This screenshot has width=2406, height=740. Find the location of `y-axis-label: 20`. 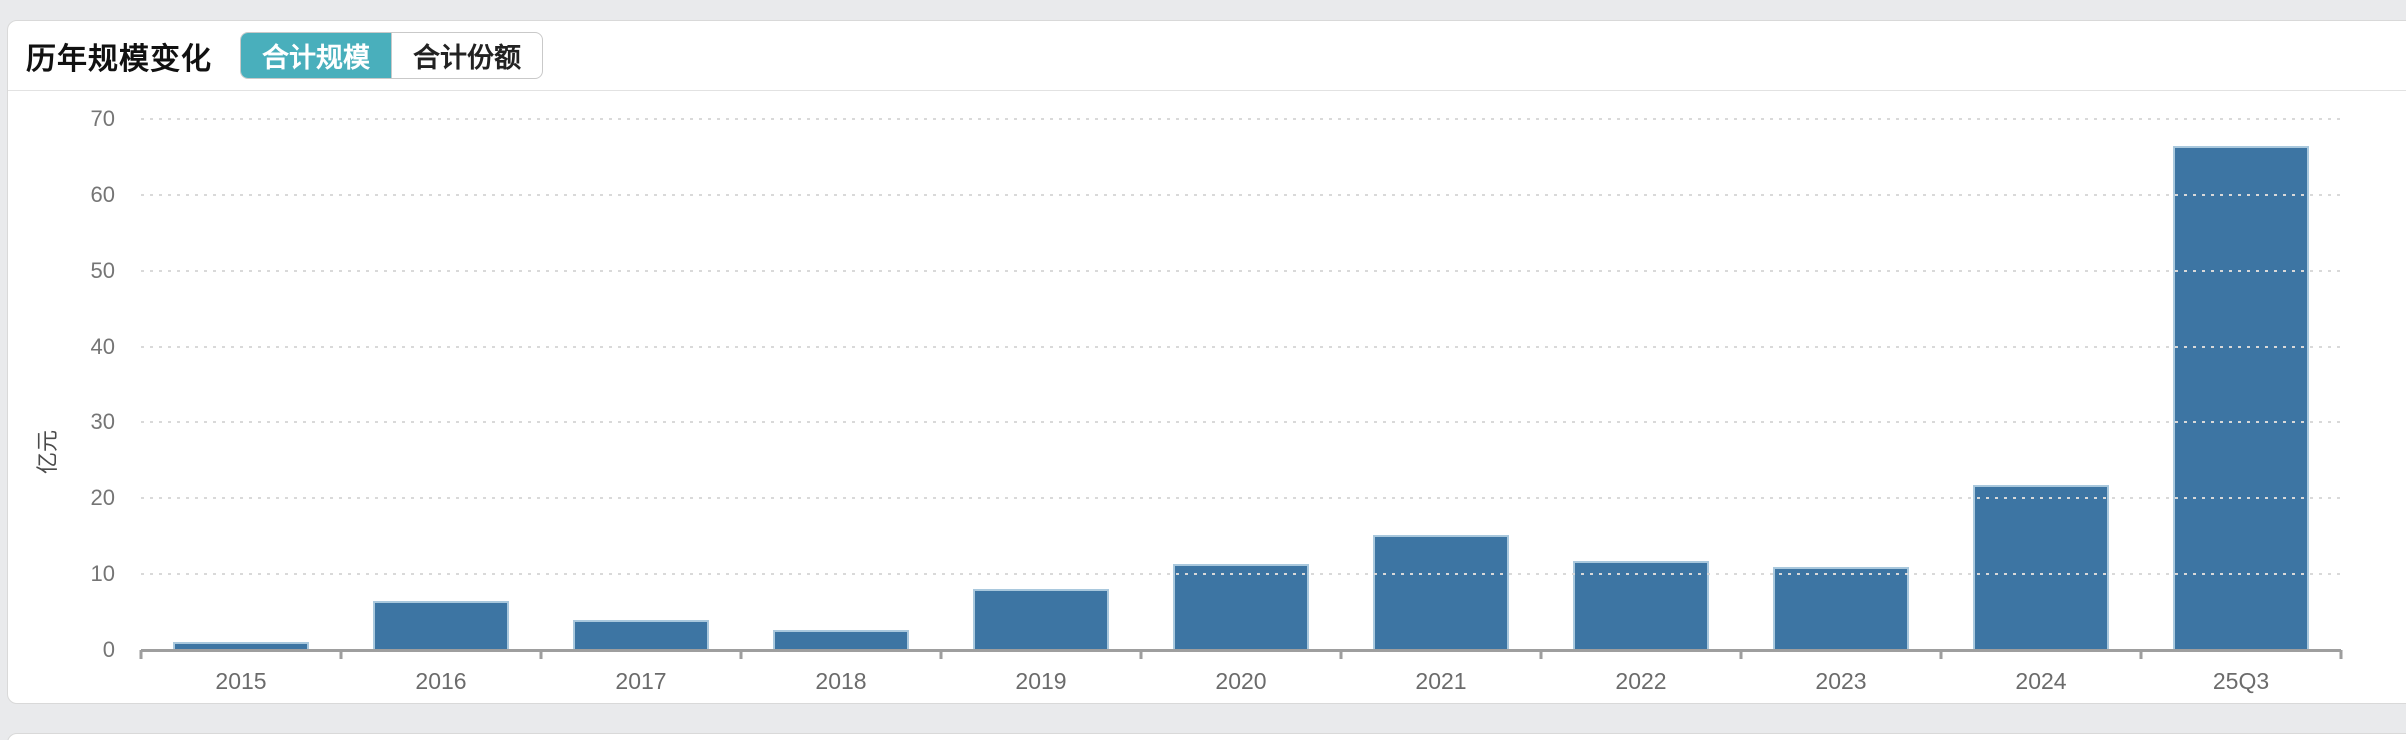

y-axis-label: 20 is located at coordinates (102, 498).